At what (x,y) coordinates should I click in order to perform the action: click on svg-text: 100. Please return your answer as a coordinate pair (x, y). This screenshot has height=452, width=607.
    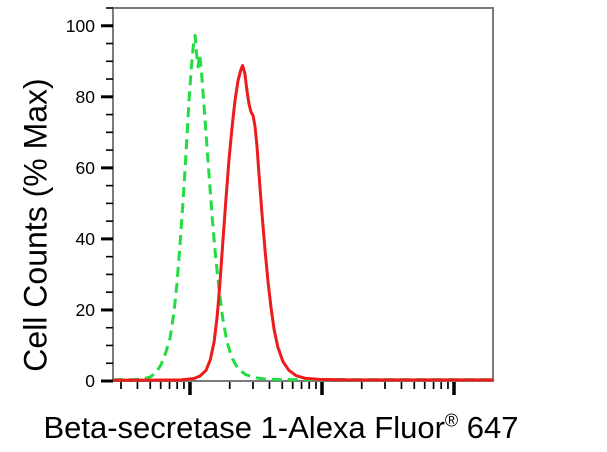
    Looking at the image, I should click on (80, 26).